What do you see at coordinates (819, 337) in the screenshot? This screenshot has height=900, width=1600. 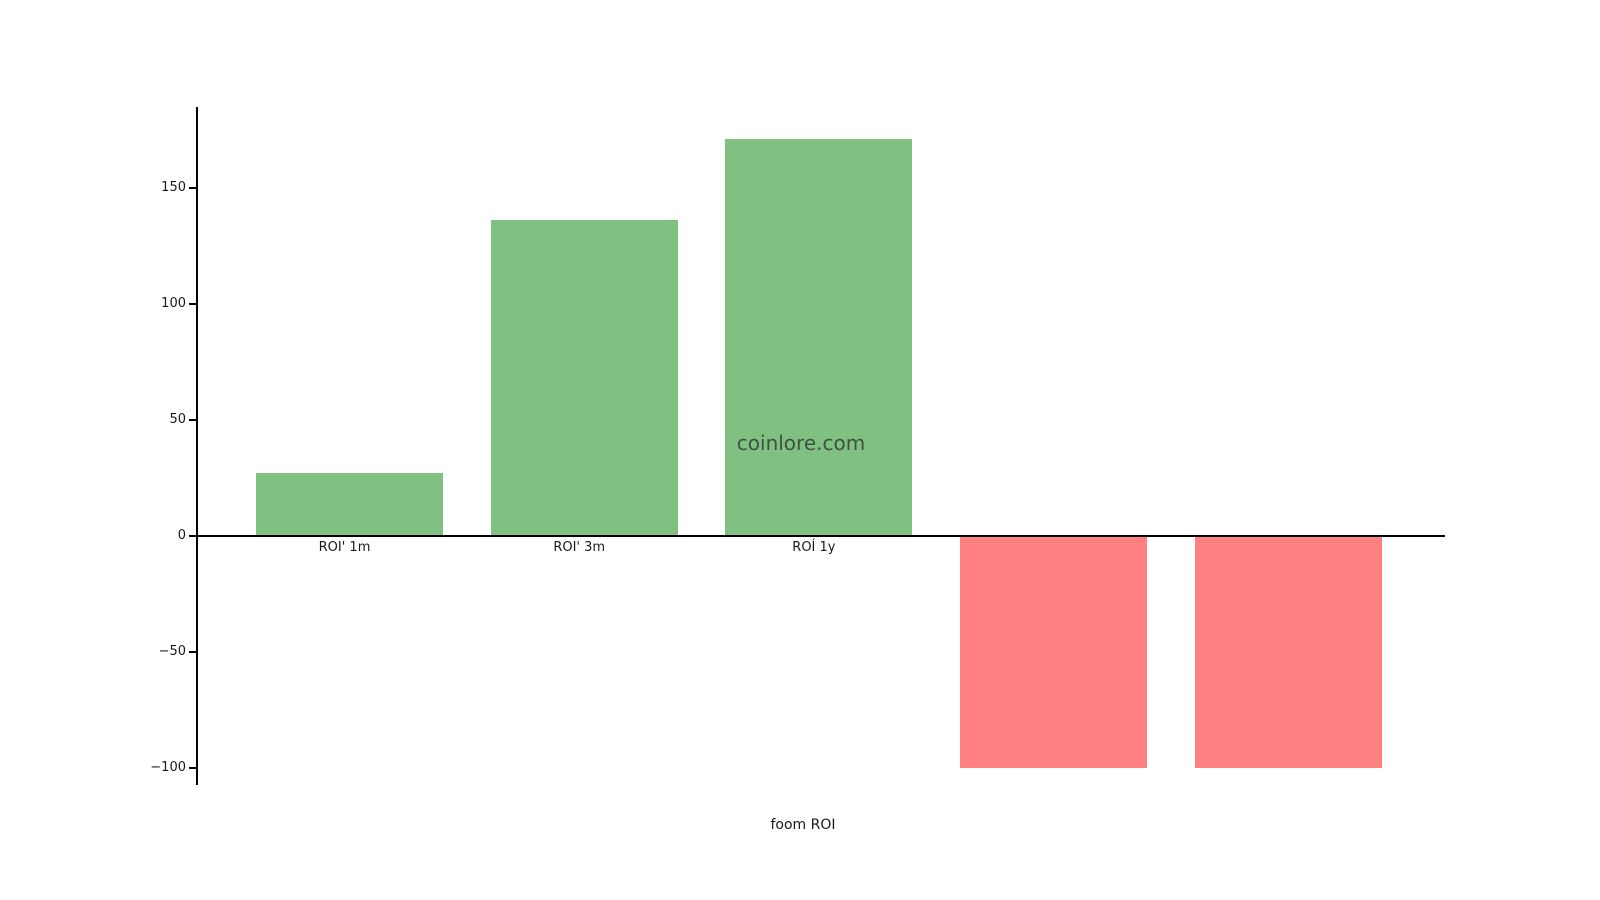 I see `bar-ROÍ 1y` at bounding box center [819, 337].